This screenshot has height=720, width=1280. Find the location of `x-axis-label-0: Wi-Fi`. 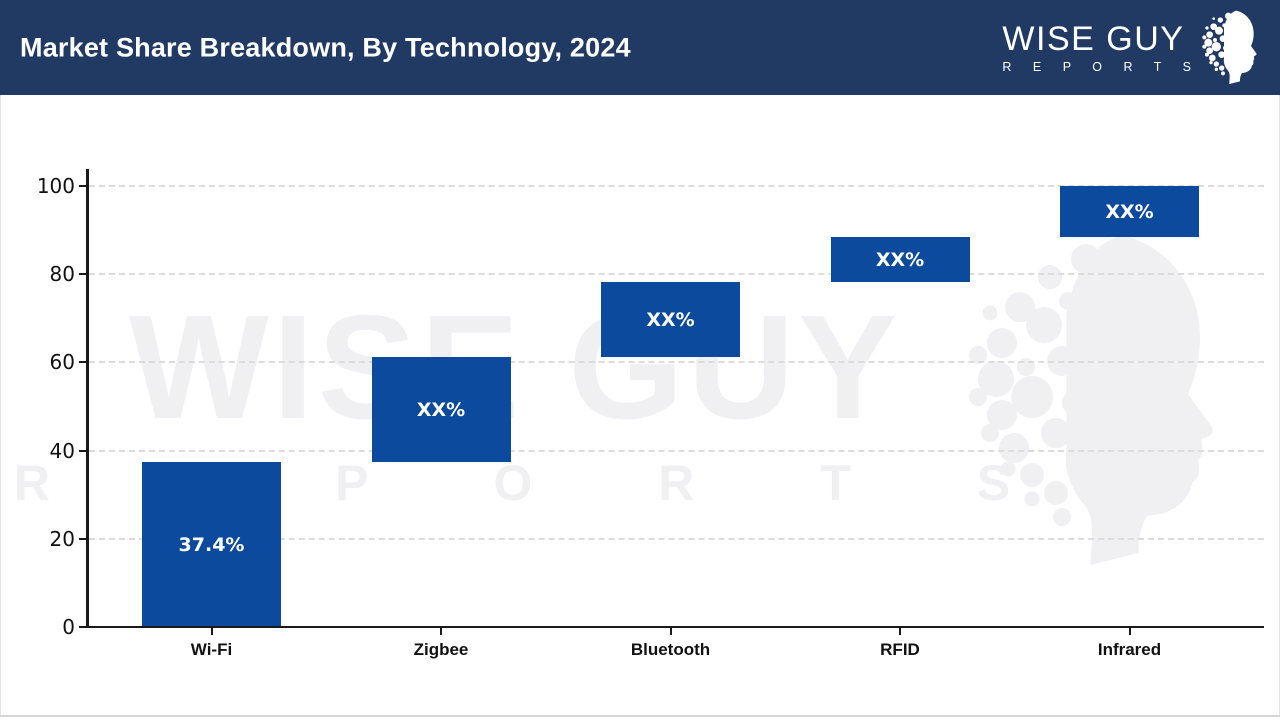

x-axis-label-0: Wi-Fi is located at coordinates (211, 649).